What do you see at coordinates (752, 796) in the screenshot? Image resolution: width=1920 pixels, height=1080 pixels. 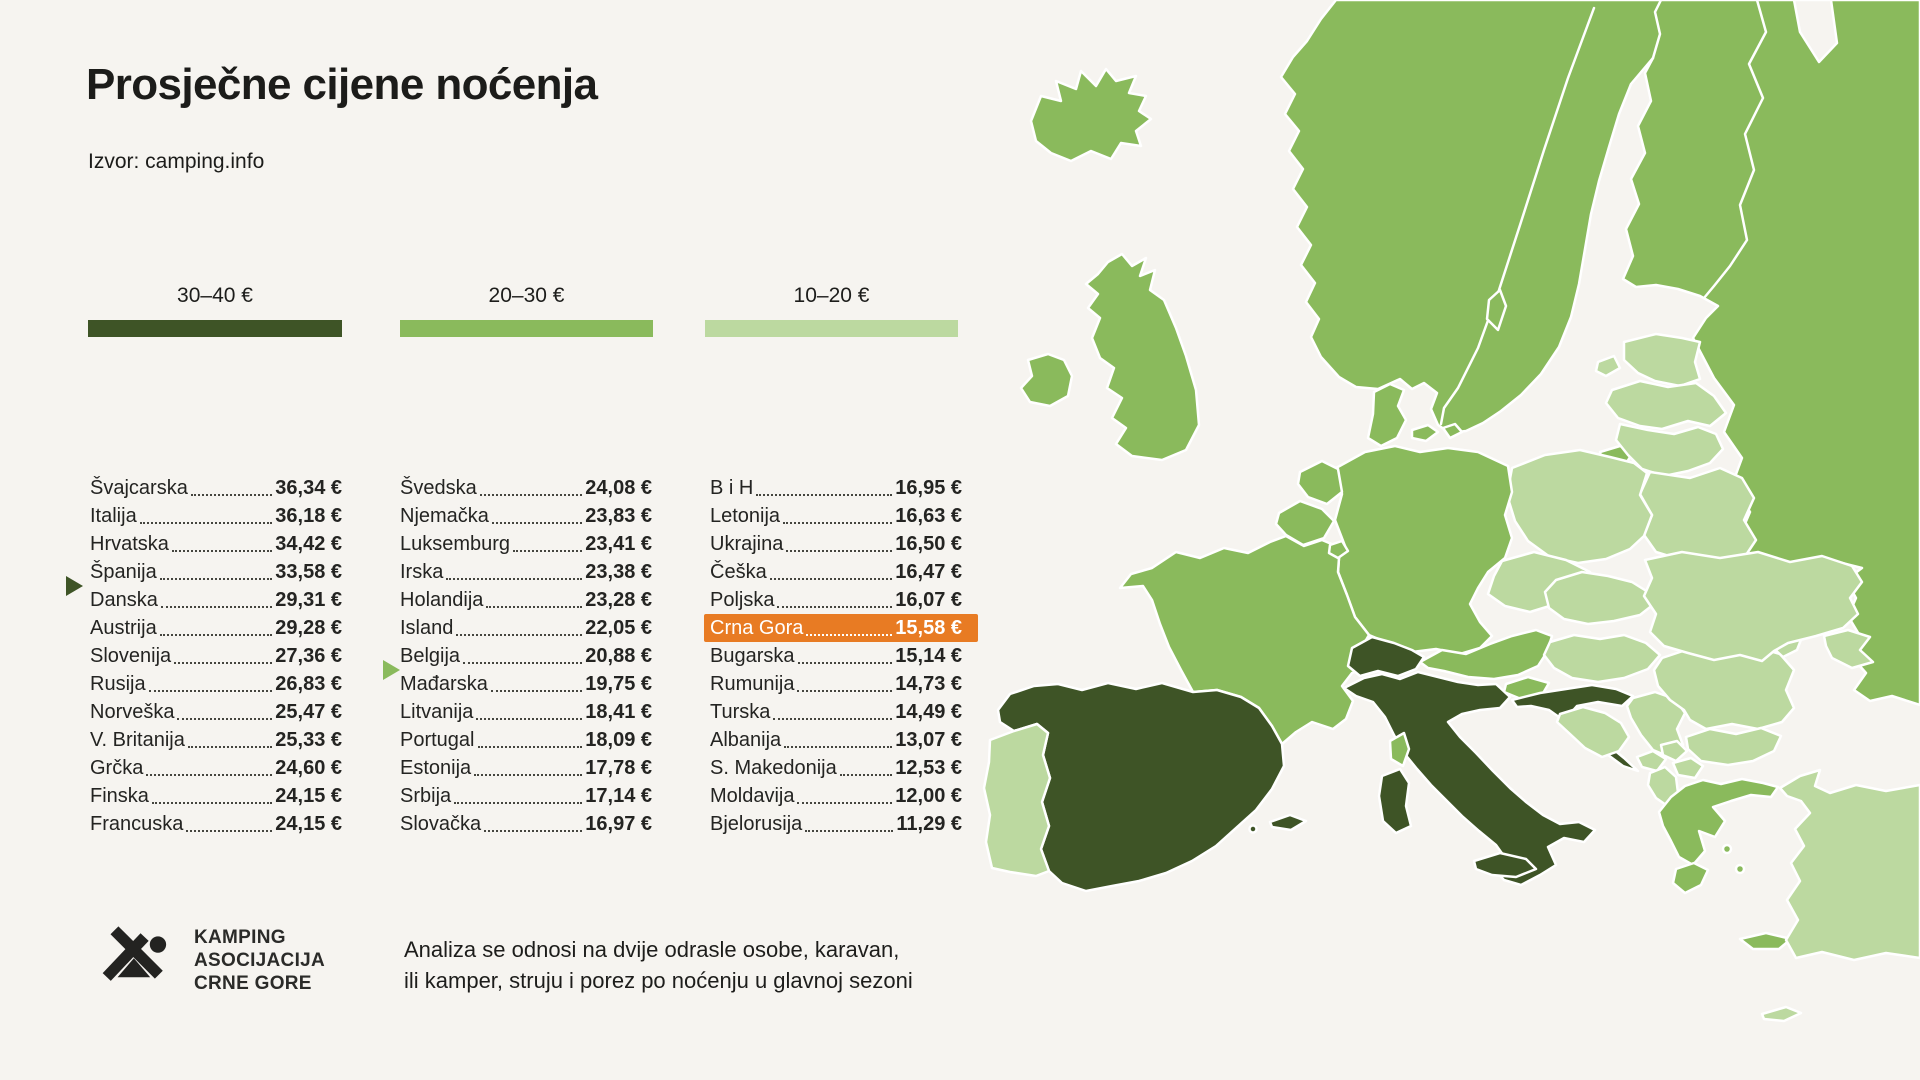 I see `country-label: Moldavija` at bounding box center [752, 796].